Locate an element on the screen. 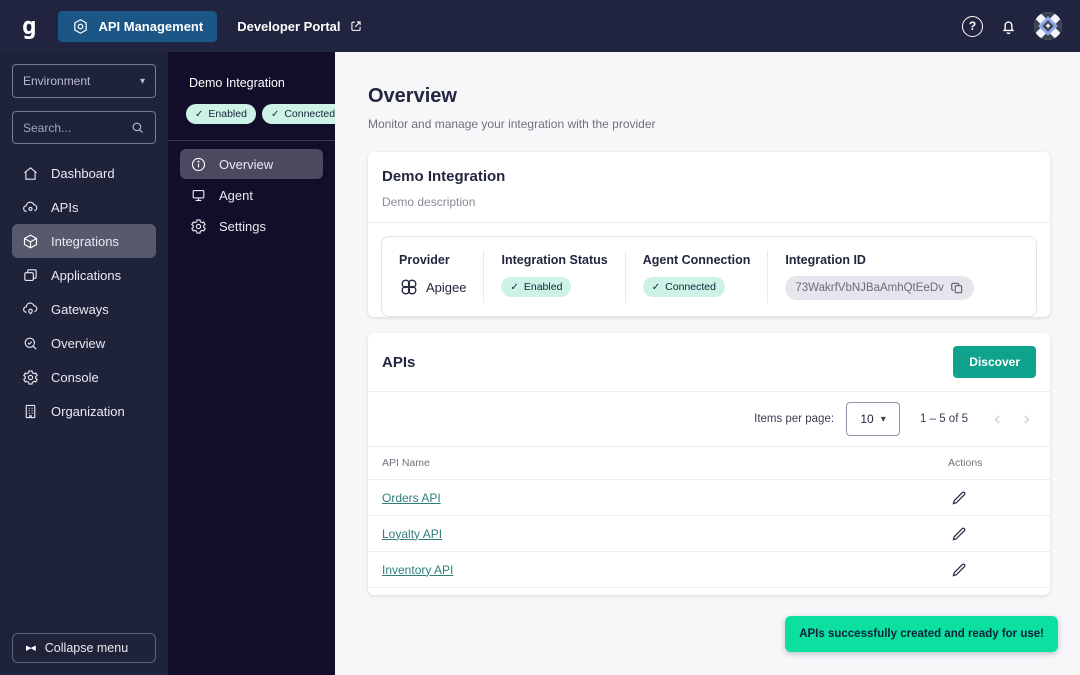  table-header: API Name Actions is located at coordinates (709, 463).